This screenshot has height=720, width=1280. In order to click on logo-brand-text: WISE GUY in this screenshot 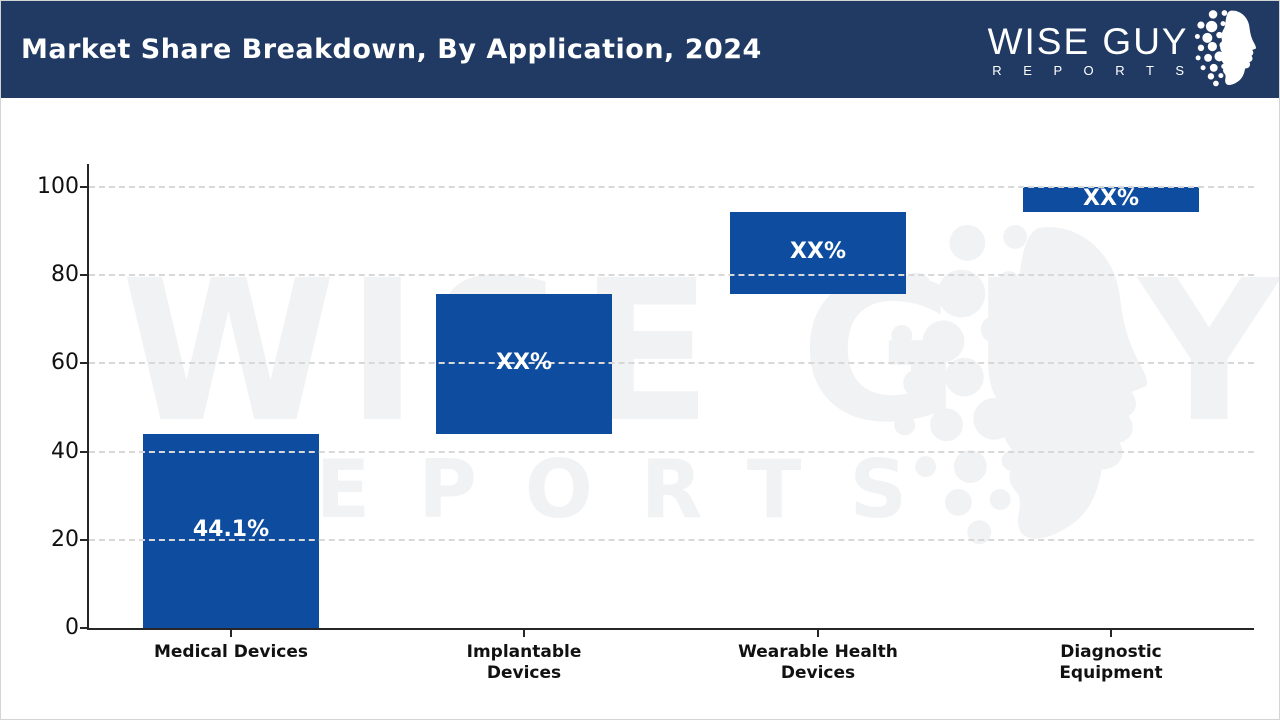, I will do `click(1088, 41)`.